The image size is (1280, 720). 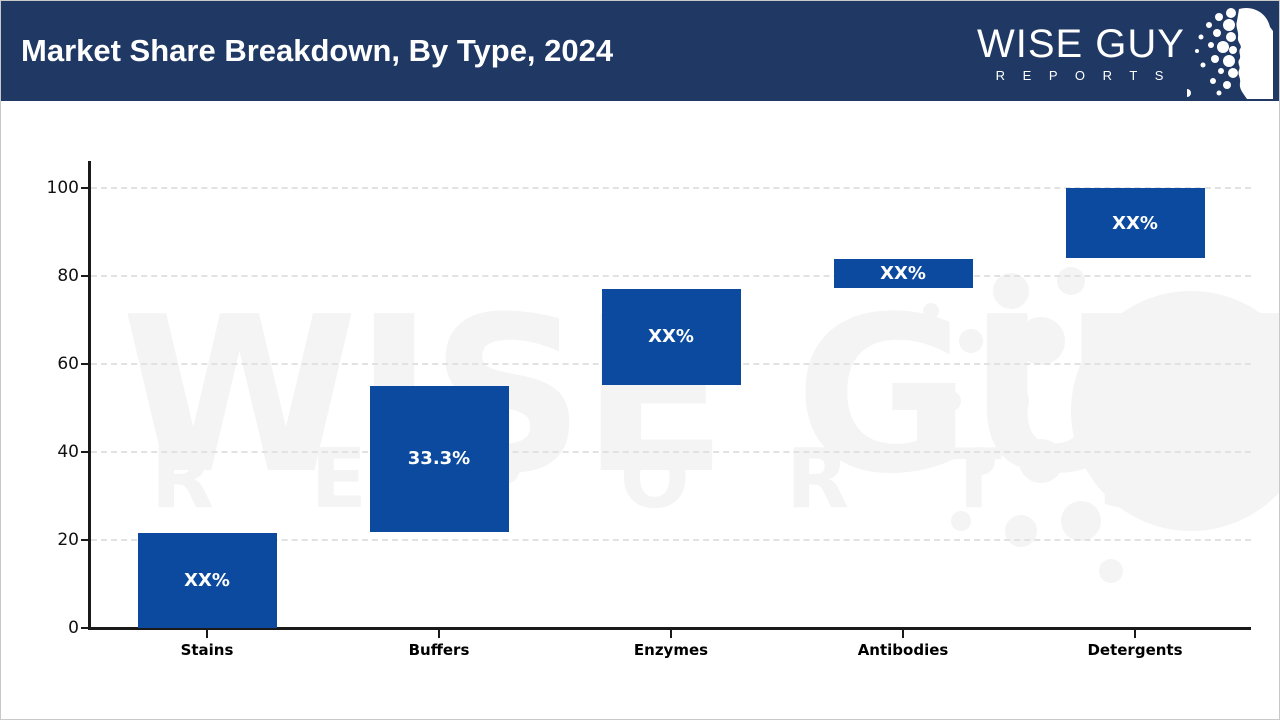 What do you see at coordinates (68, 540) in the screenshot?
I see `y-tick-label-20: 20` at bounding box center [68, 540].